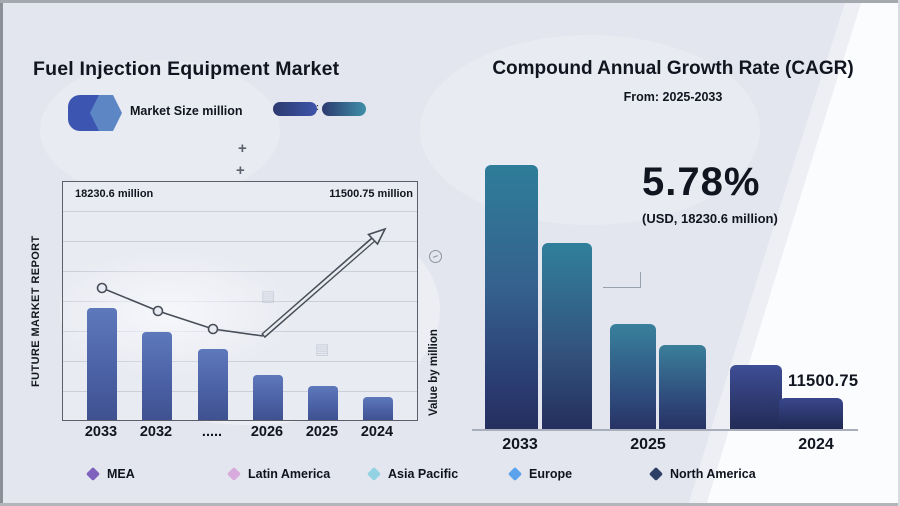 Image resolution: width=900 pixels, height=506 pixels. I want to click on cagr-baseline, so click(665, 430).